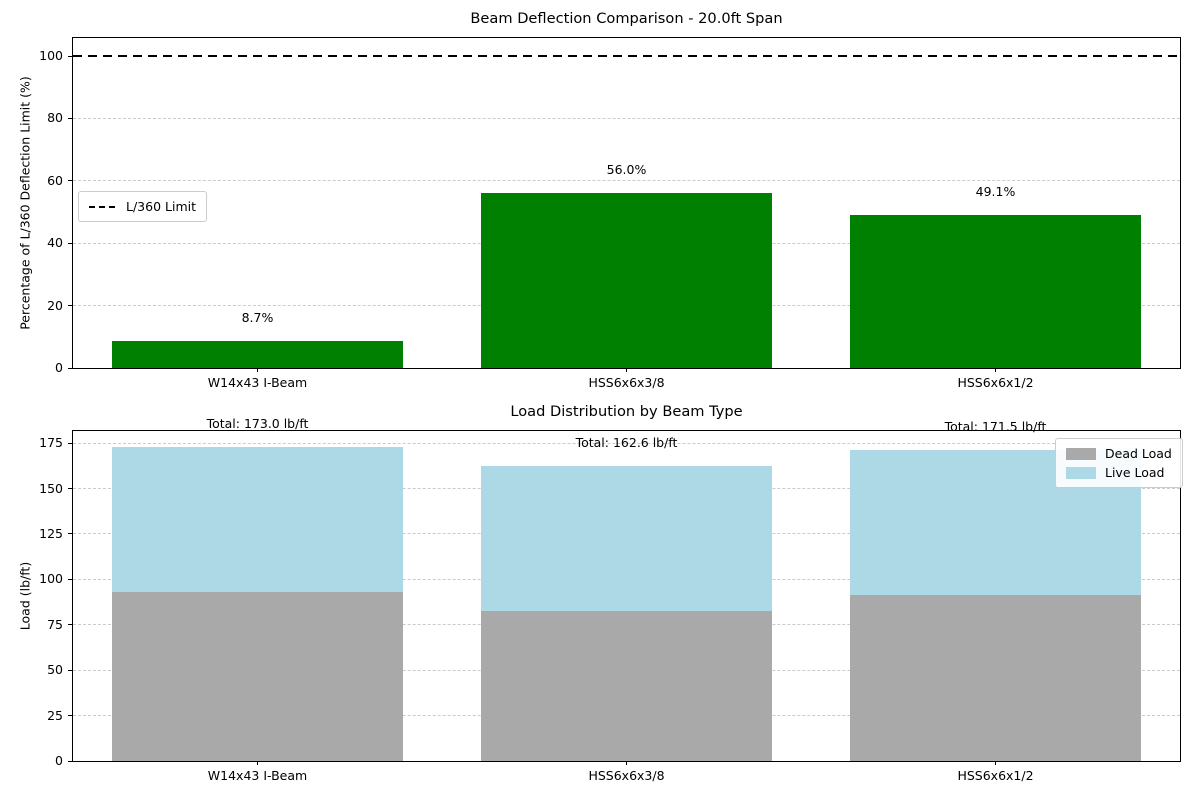  I want to click on legend-item-live-load: Live Load, so click(1119, 472).